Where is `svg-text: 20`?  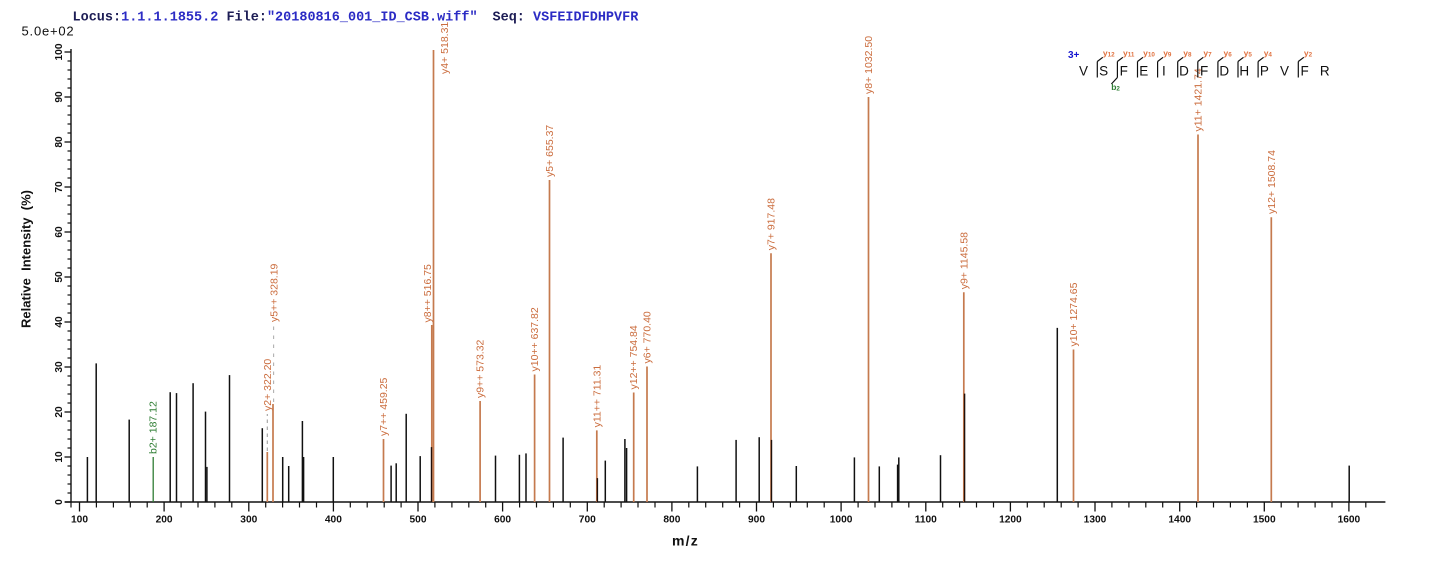
svg-text: 20 is located at coordinates (59, 412).